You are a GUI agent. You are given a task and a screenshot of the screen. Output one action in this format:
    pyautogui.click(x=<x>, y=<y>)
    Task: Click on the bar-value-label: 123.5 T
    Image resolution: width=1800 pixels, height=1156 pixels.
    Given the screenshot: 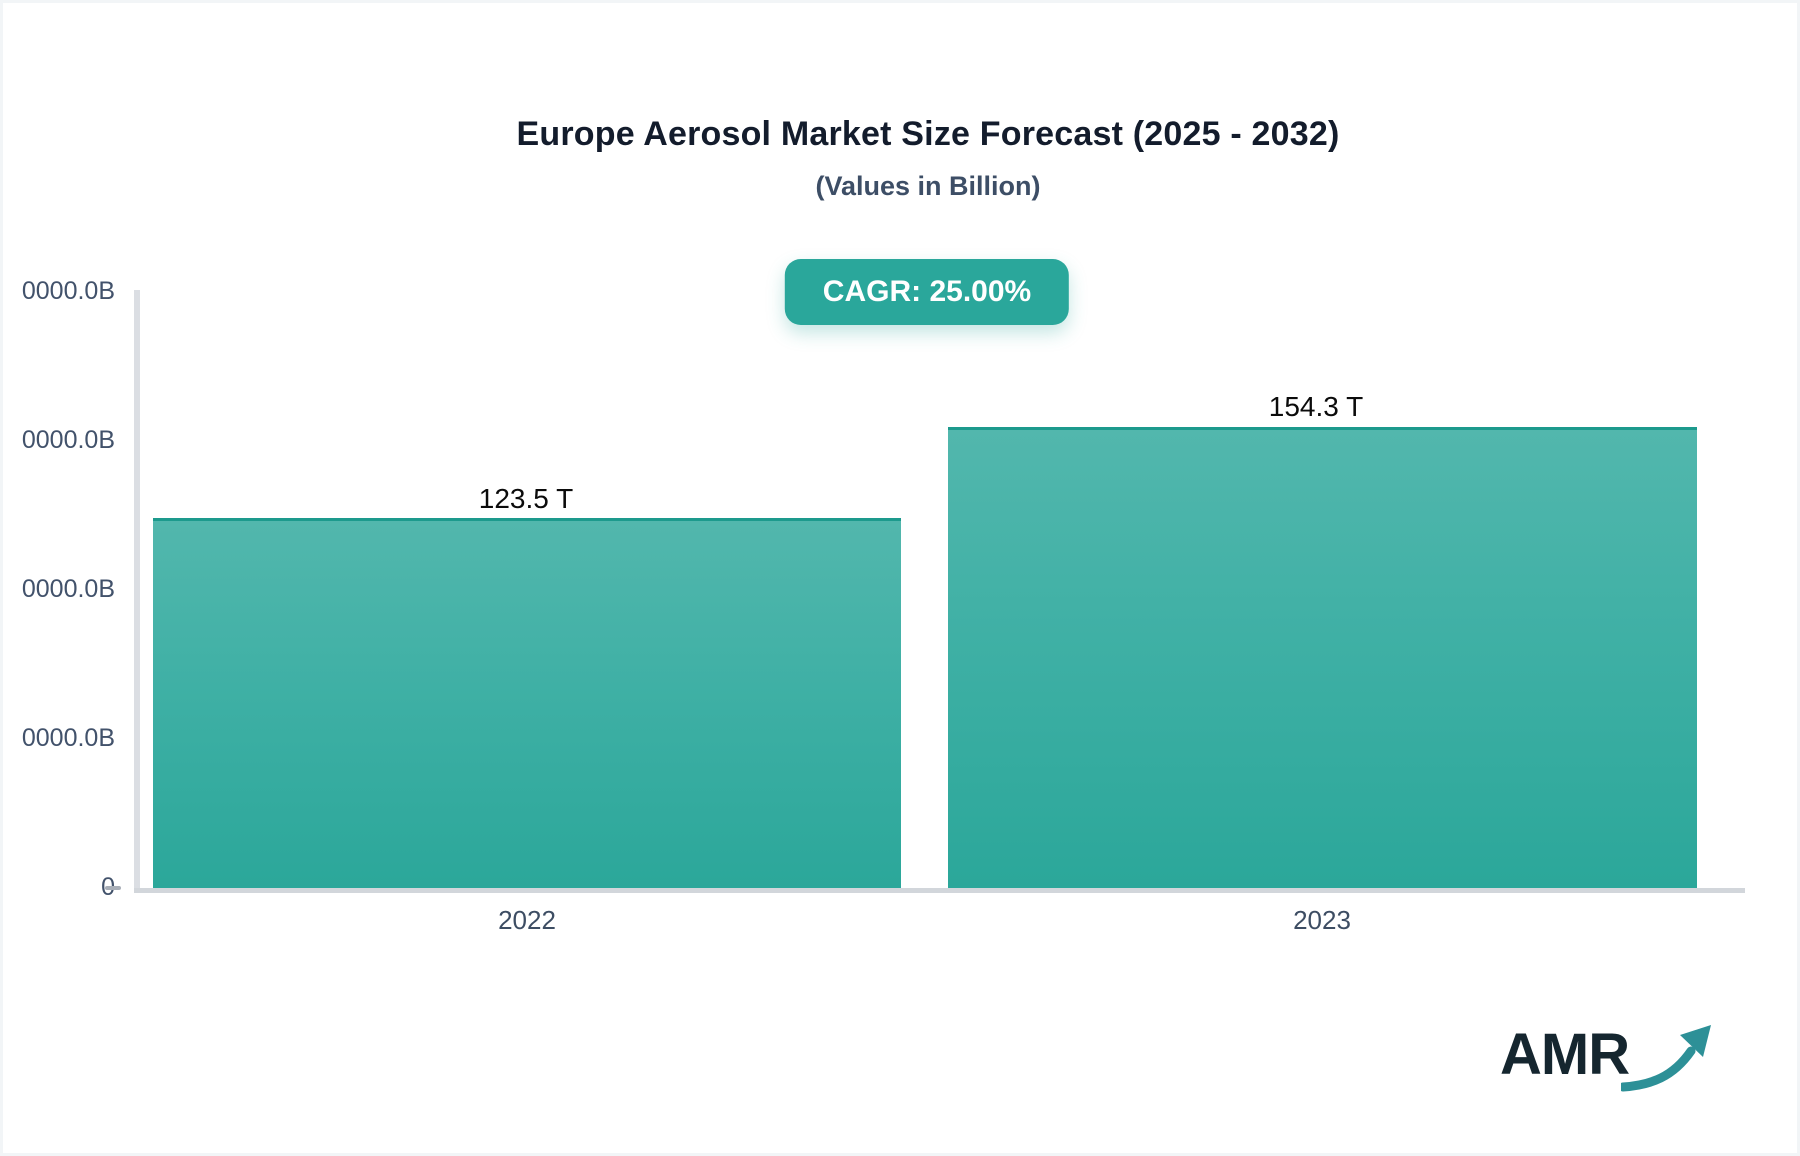 What is the action you would take?
    pyautogui.click(x=526, y=498)
    